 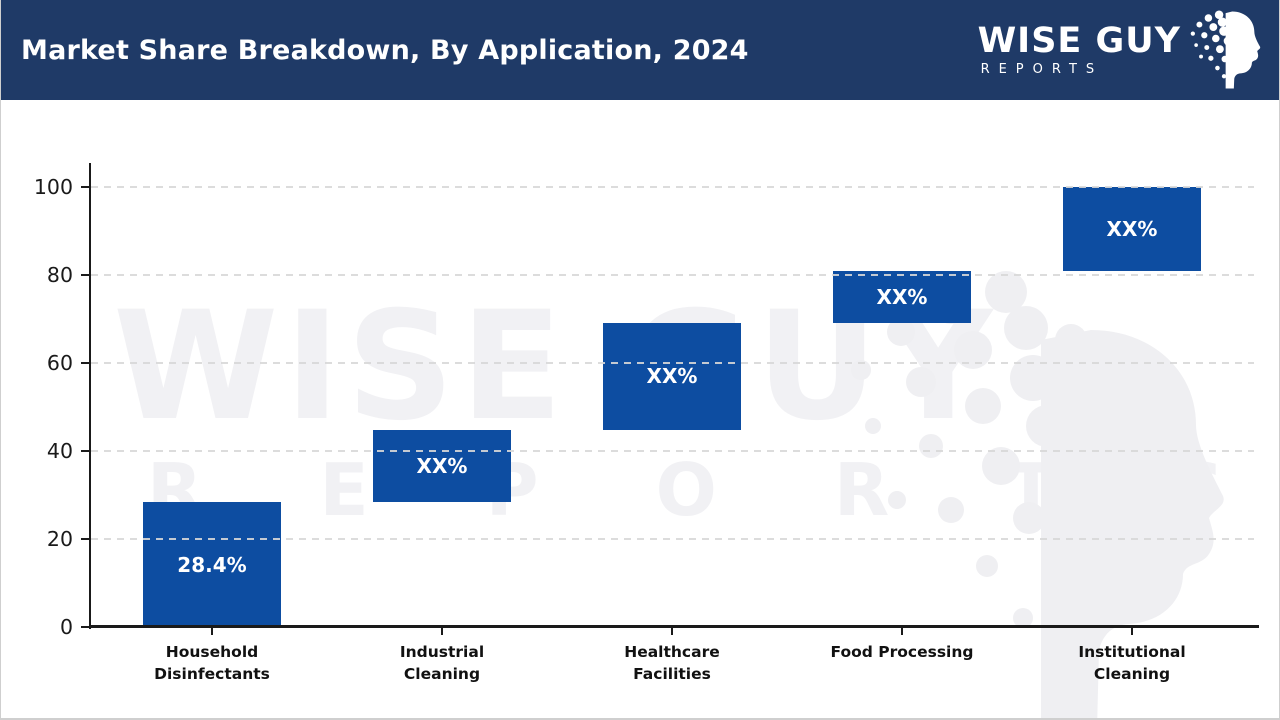 What do you see at coordinates (59, 275) in the screenshot?
I see `y-tick-label-80: 80` at bounding box center [59, 275].